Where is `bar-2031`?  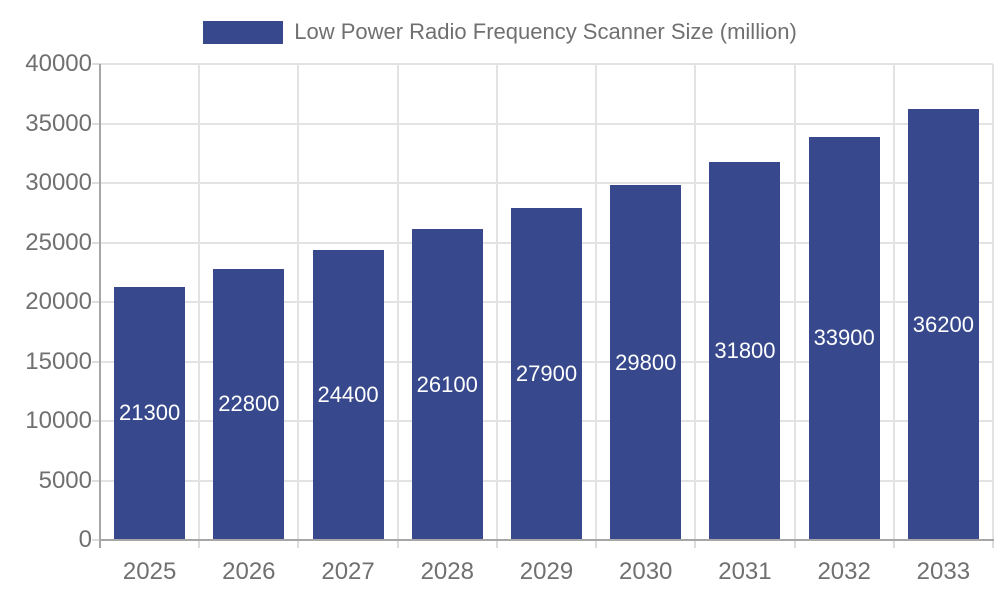 bar-2031 is located at coordinates (745, 350).